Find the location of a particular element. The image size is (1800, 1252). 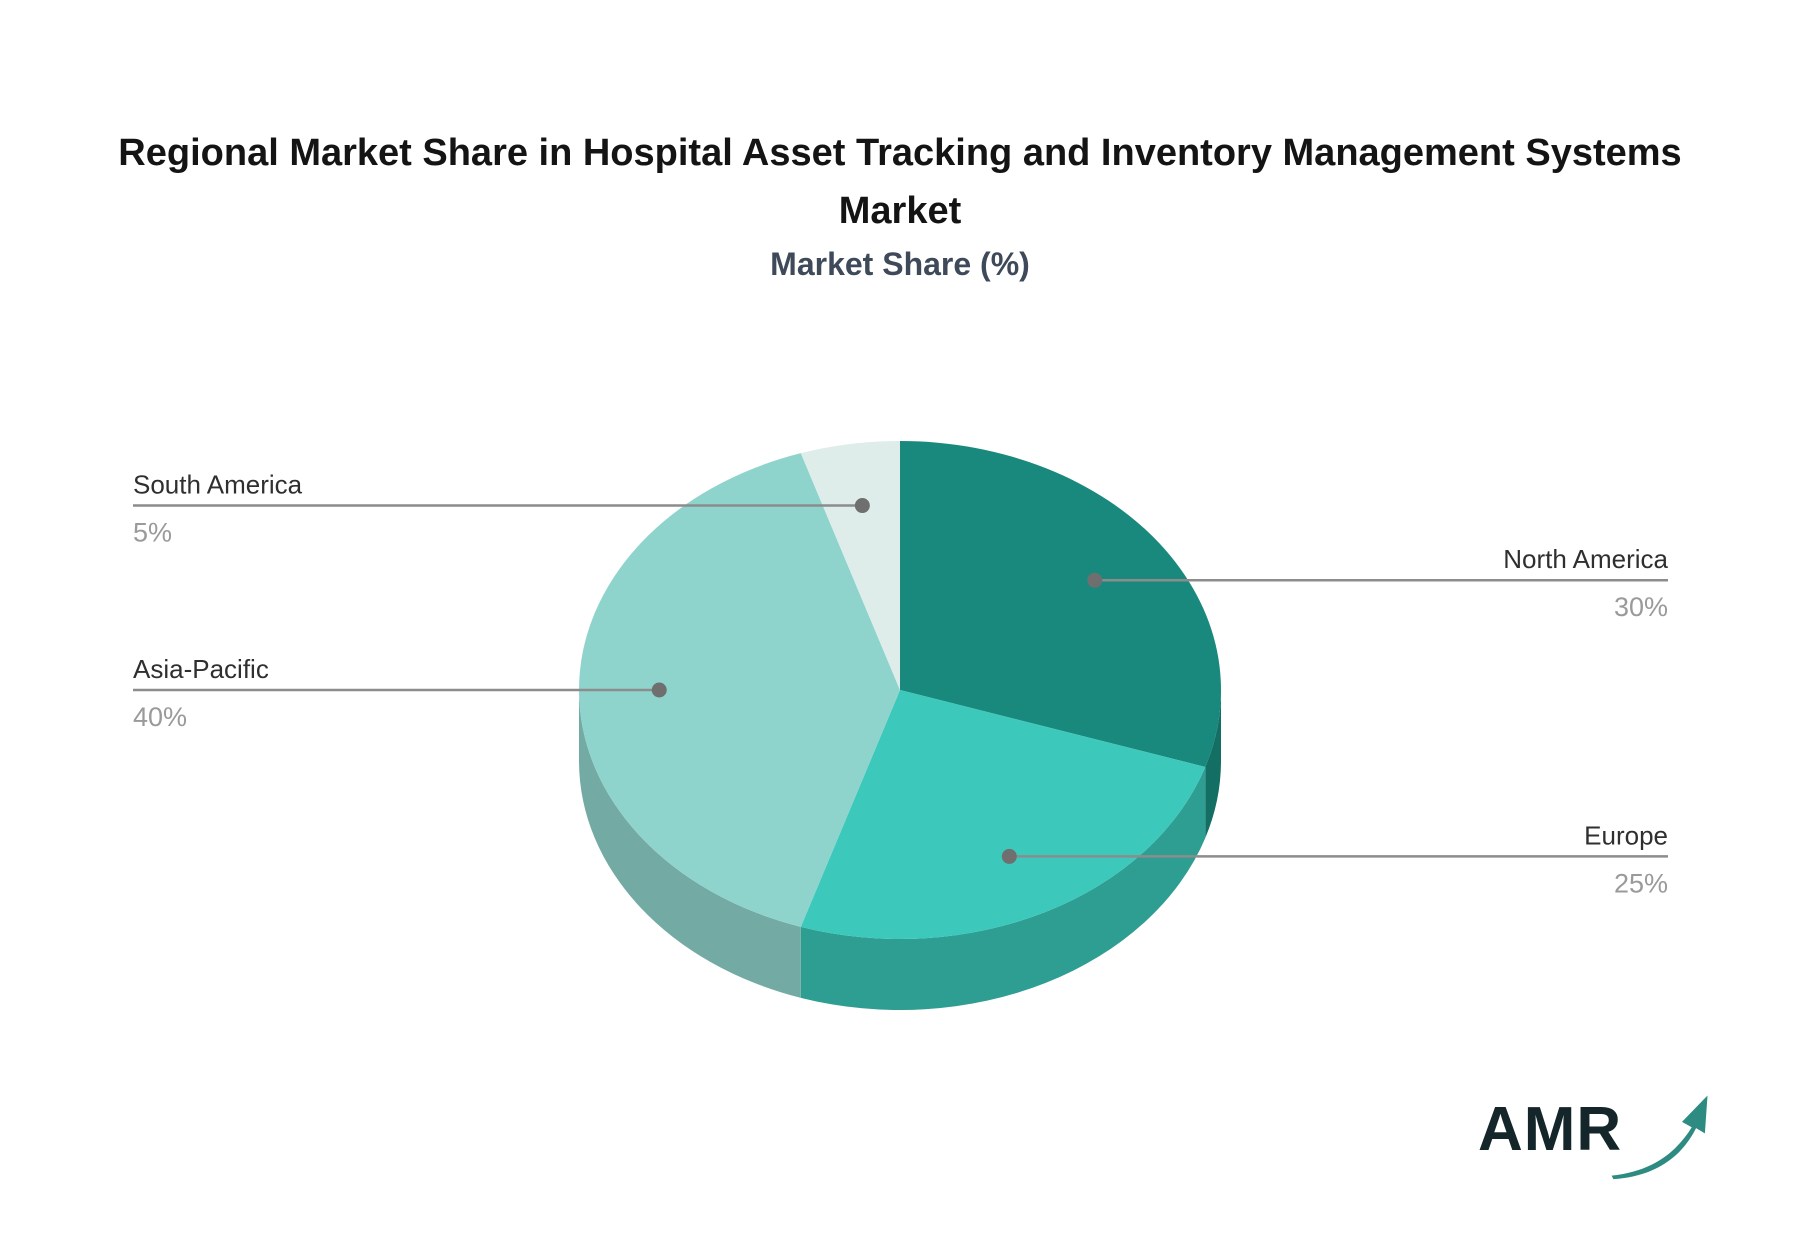

slice-label-south-america: South America is located at coordinates (218, 485).